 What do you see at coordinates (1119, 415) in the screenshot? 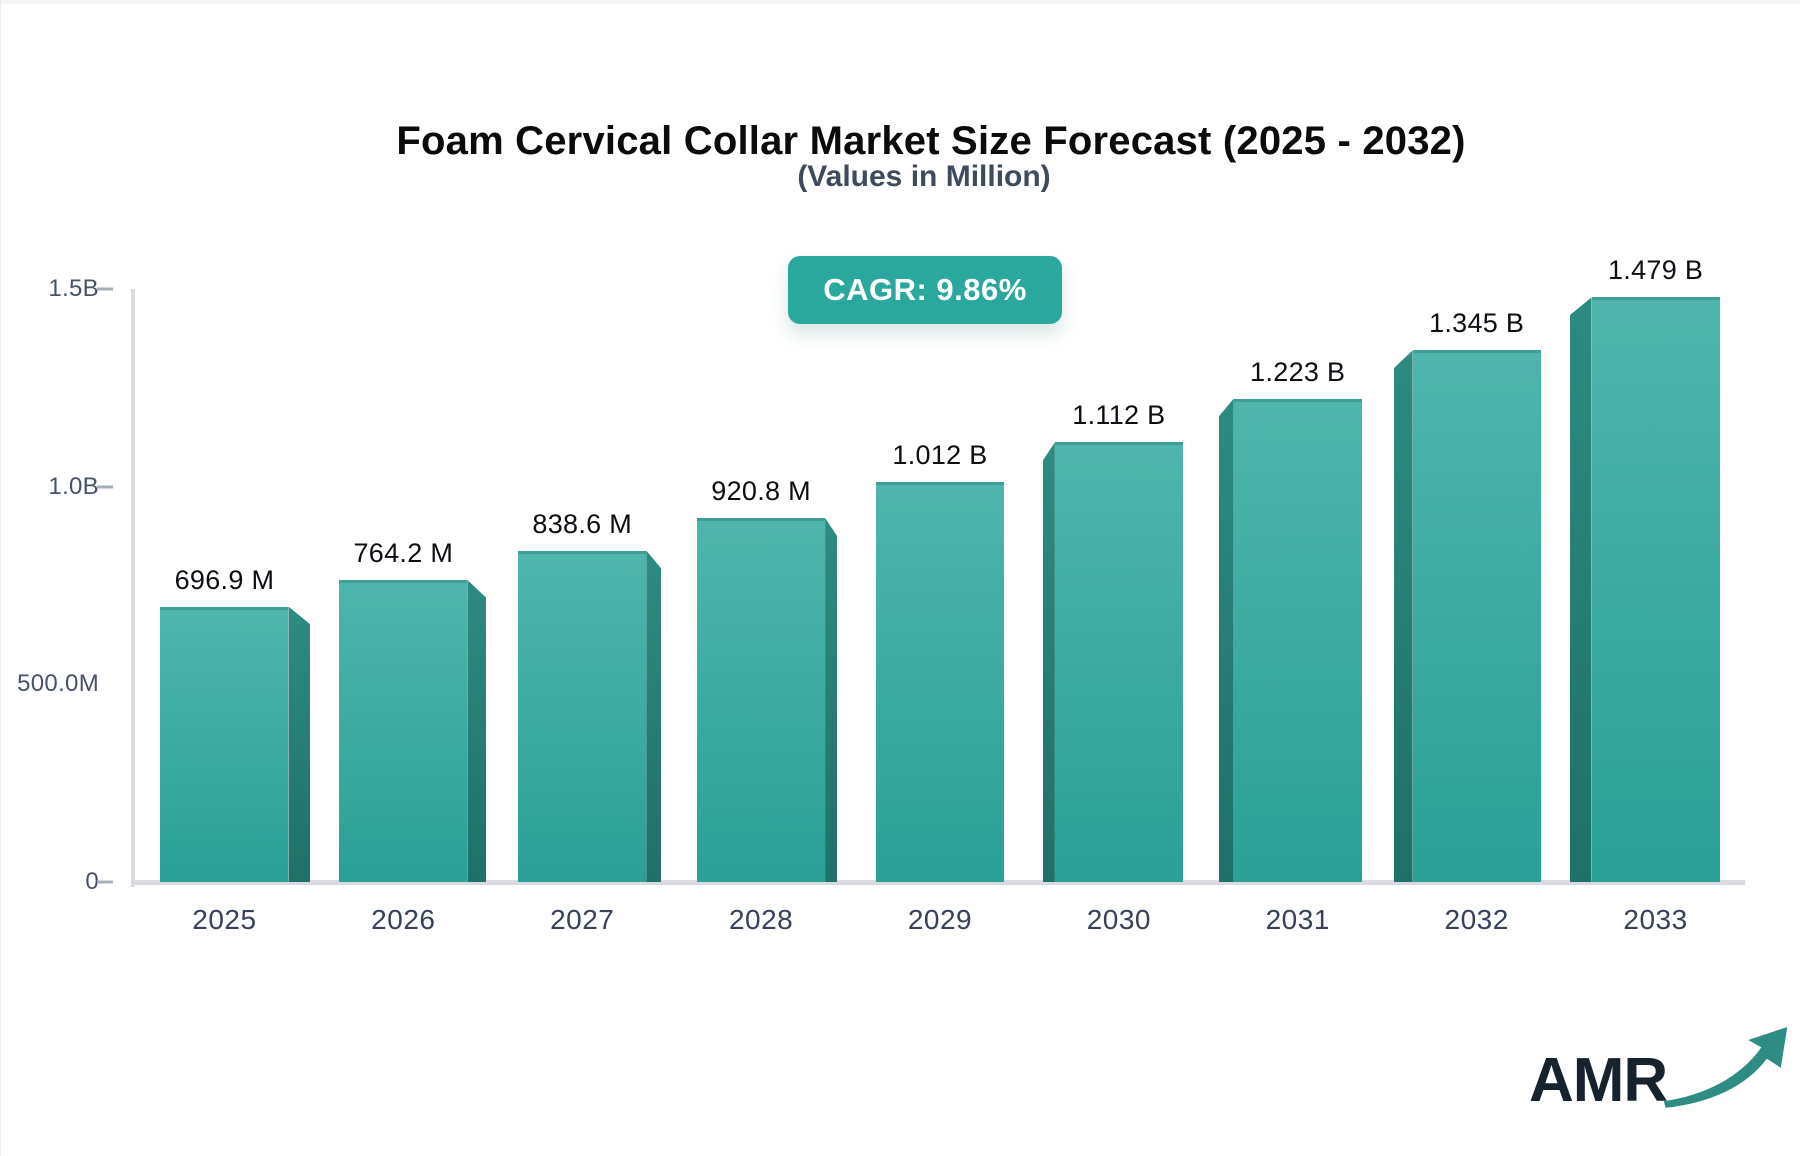
I see `bar-value-label-2030: 1.112 B` at bounding box center [1119, 415].